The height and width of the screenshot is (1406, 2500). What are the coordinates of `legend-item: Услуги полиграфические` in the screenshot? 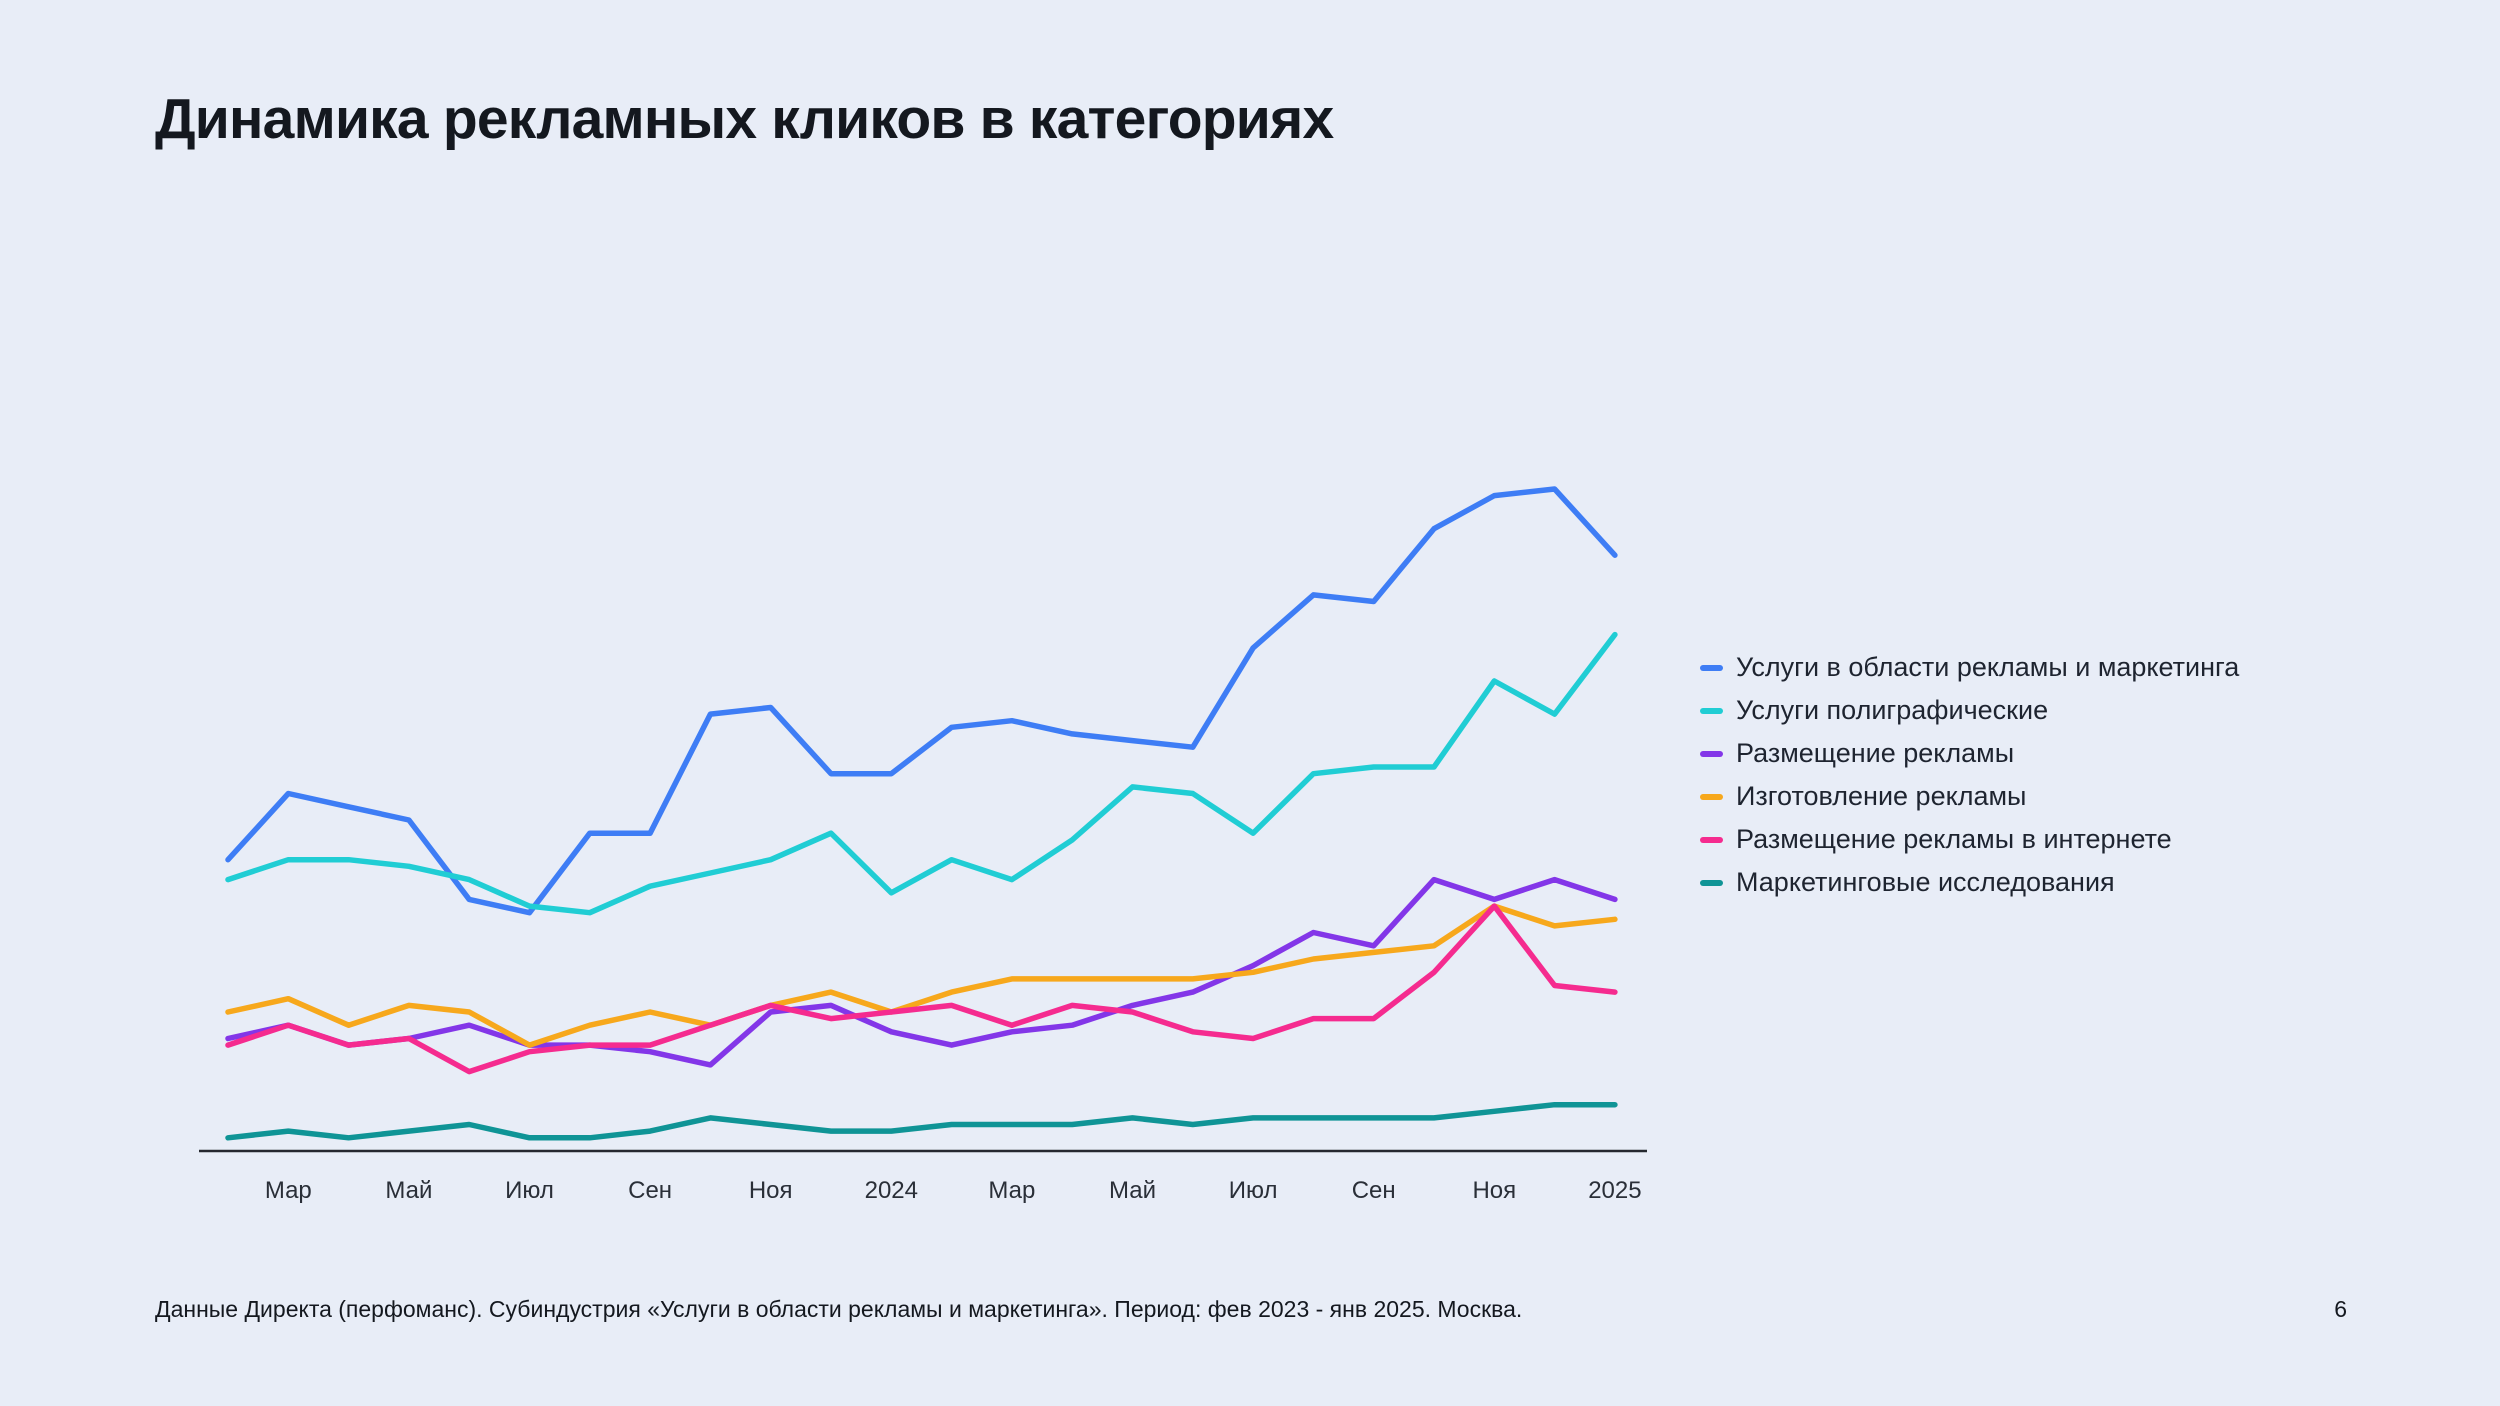 It's located at (1969, 710).